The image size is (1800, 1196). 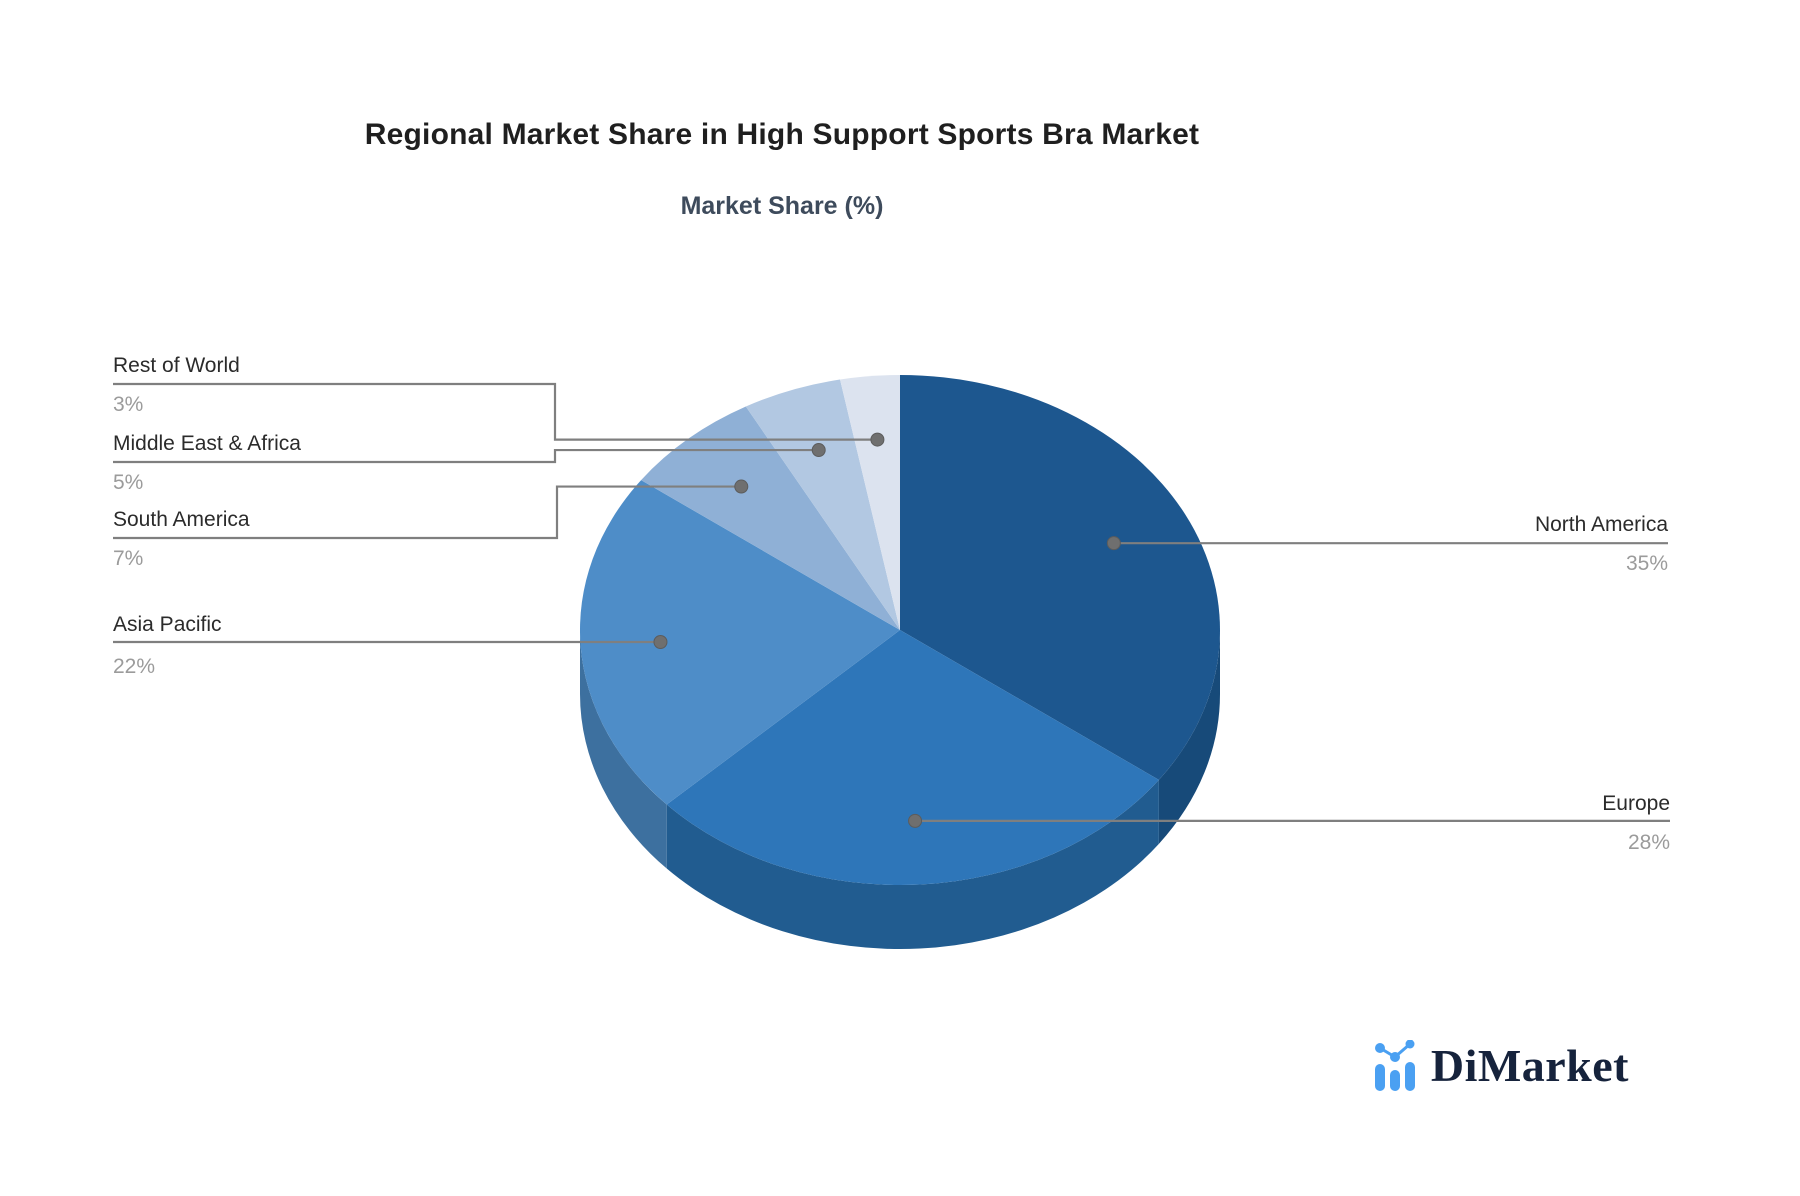 What do you see at coordinates (1113, 543) in the screenshot?
I see `callout-dot-north-america` at bounding box center [1113, 543].